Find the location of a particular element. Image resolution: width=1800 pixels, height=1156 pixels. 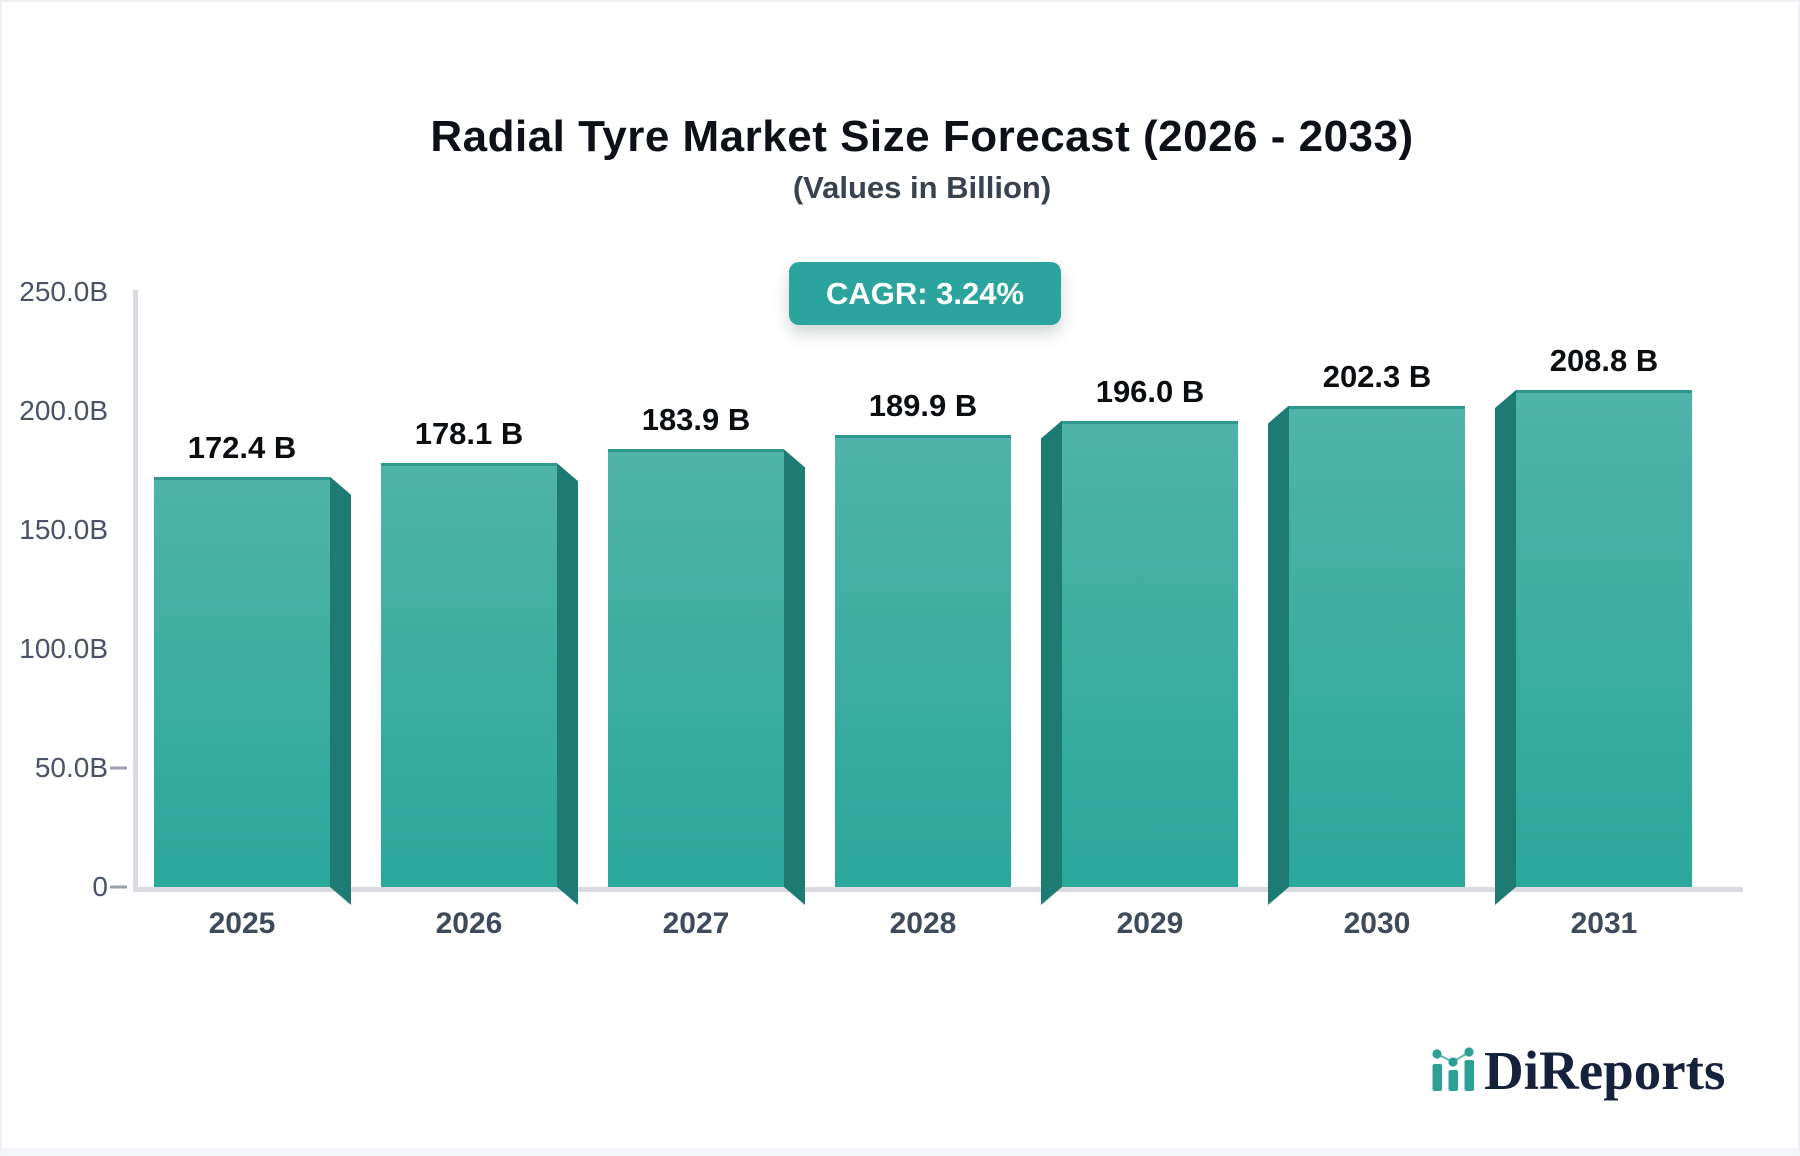

bar-value-label: 183.9 B is located at coordinates (696, 420).